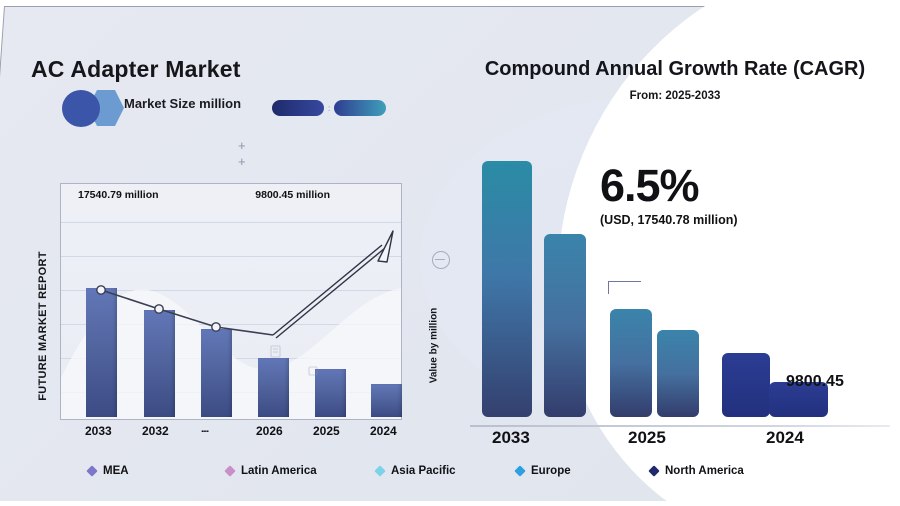  What do you see at coordinates (269, 431) in the screenshot?
I see `x-label-2026: 2026` at bounding box center [269, 431].